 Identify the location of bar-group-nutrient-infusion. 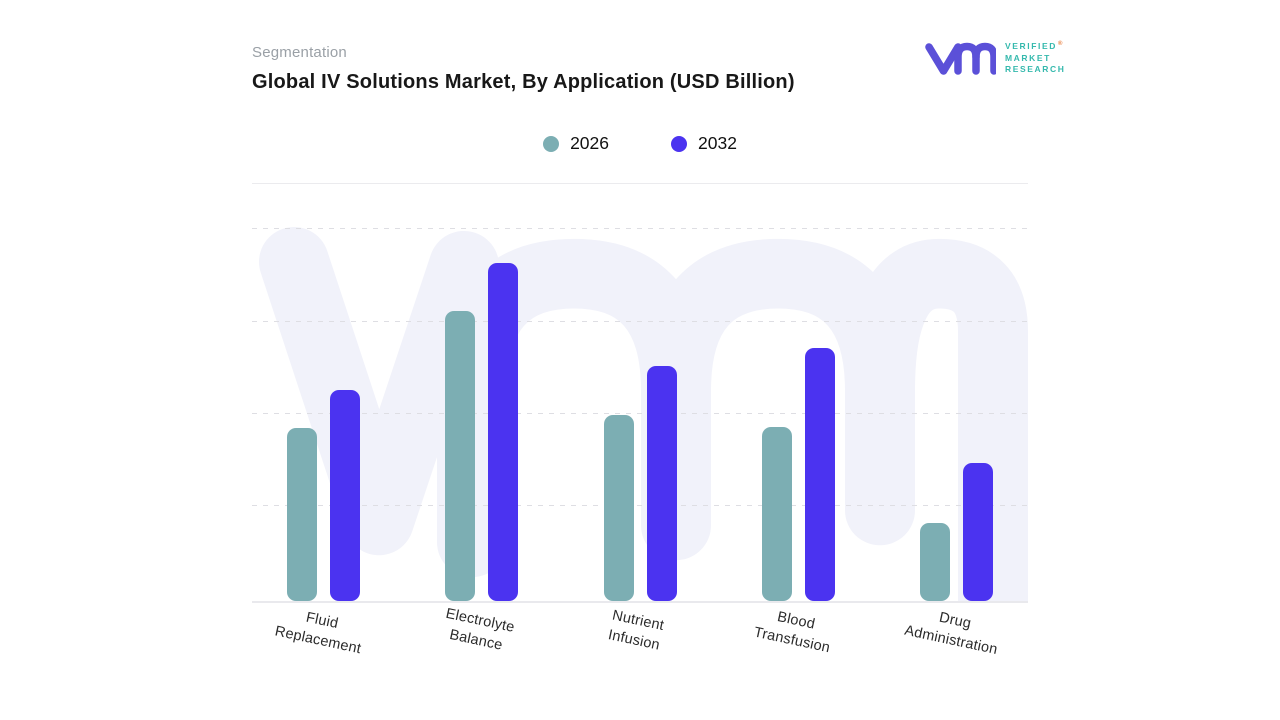
(640, 411).